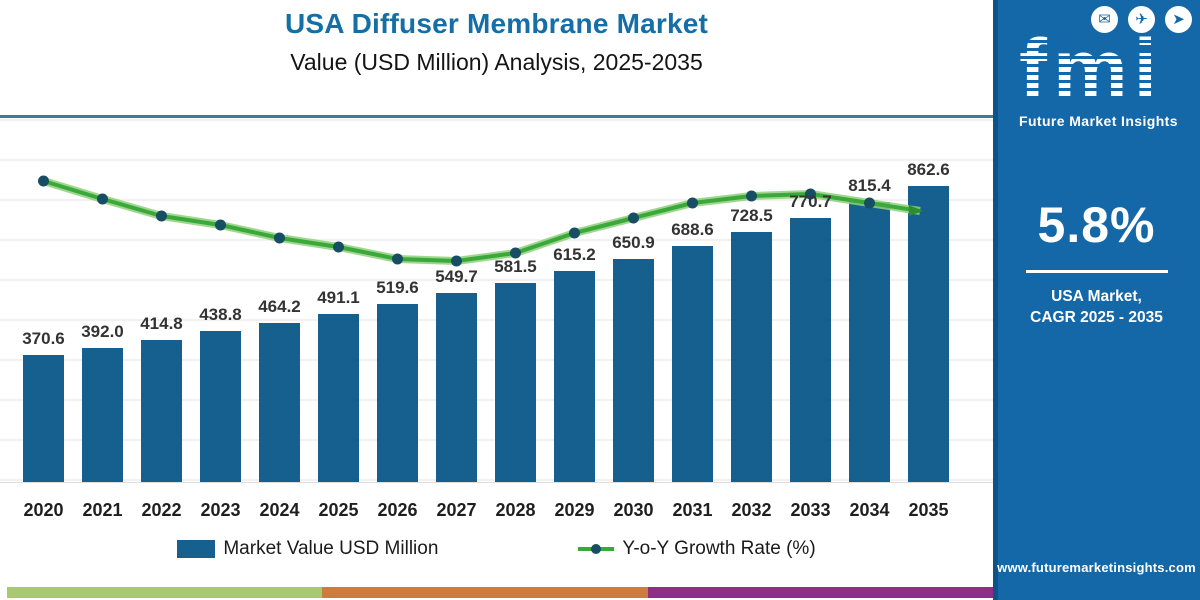 This screenshot has height=600, width=1200. Describe the element at coordinates (397, 510) in the screenshot. I see `x-axis-label-2026: 2026` at that location.